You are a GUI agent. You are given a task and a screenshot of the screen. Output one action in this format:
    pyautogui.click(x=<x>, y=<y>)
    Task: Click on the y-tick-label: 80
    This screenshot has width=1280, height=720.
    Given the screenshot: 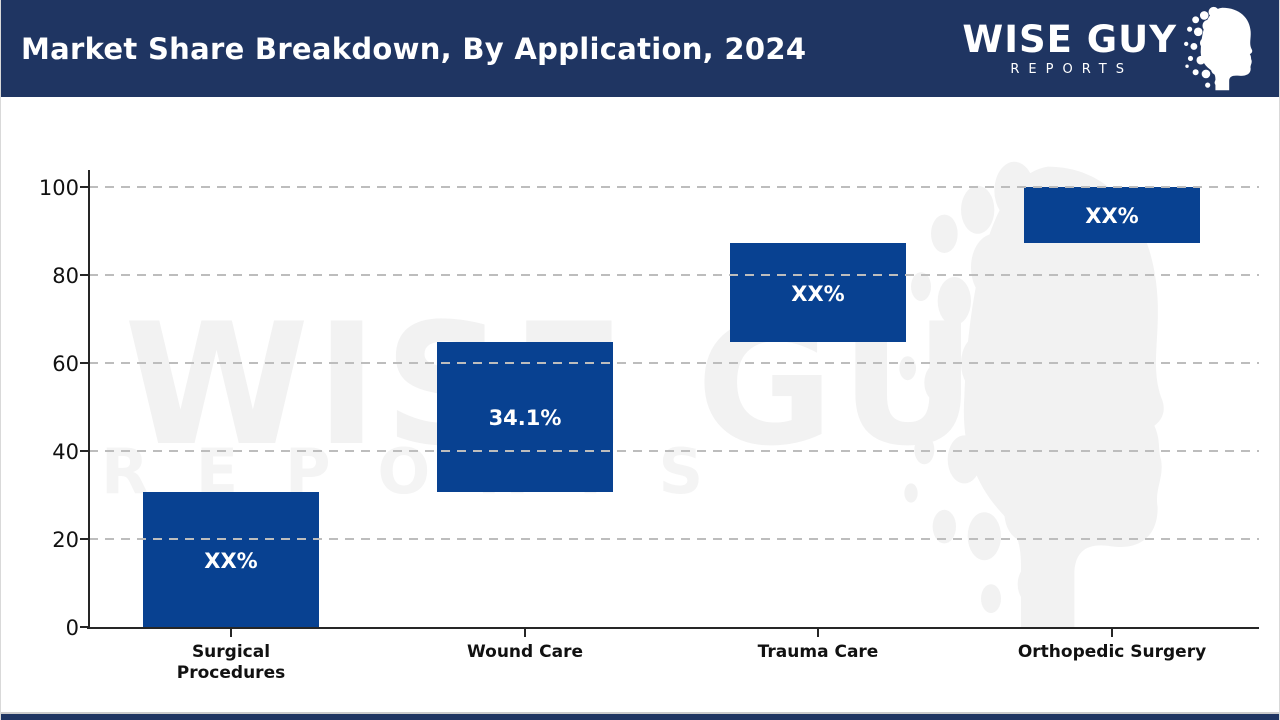 What is the action you would take?
    pyautogui.click(x=65, y=276)
    